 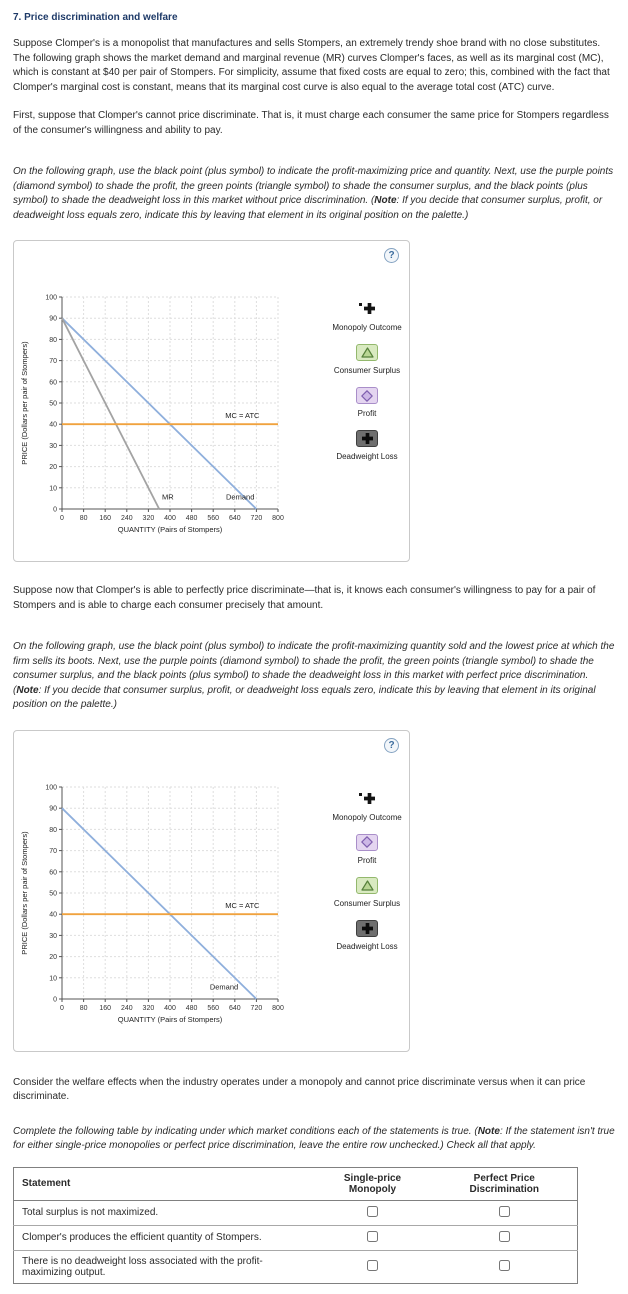 What do you see at coordinates (224, 986) in the screenshot?
I see `svg-text: Demand` at bounding box center [224, 986].